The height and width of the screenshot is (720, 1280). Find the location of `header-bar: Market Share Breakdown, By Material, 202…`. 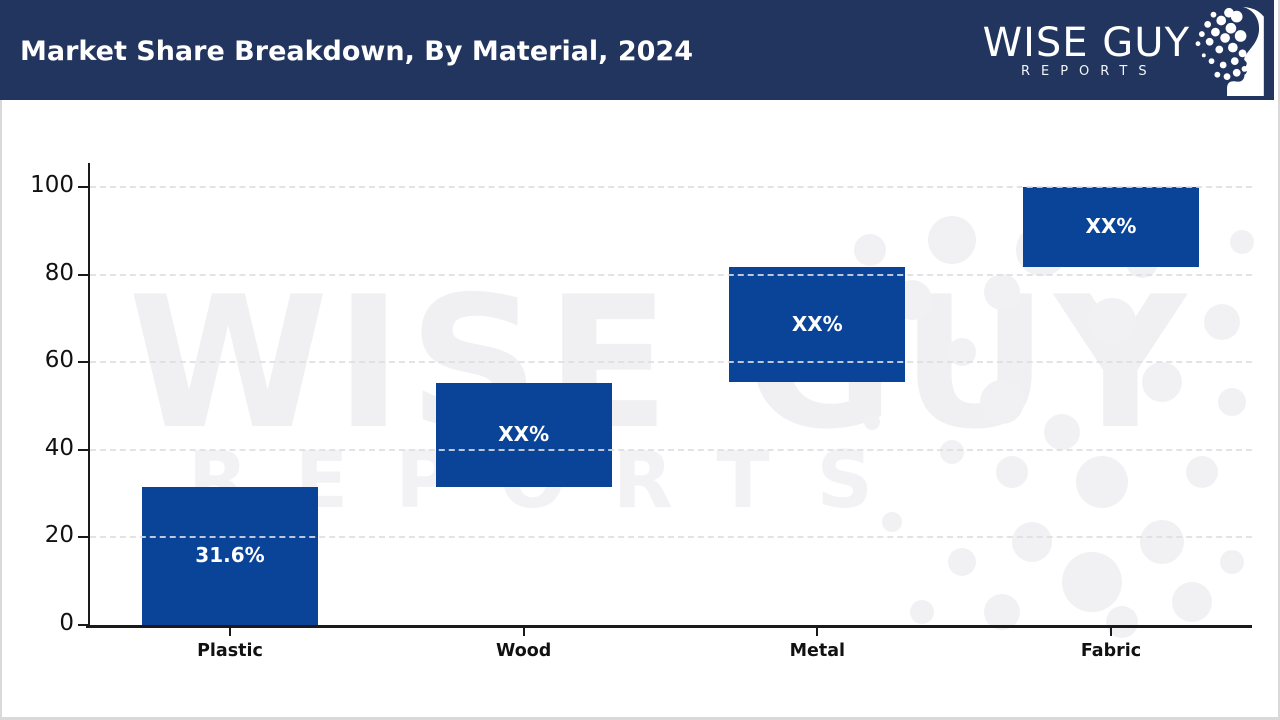

header-bar: Market Share Breakdown, By Material, 202… is located at coordinates (637, 50).